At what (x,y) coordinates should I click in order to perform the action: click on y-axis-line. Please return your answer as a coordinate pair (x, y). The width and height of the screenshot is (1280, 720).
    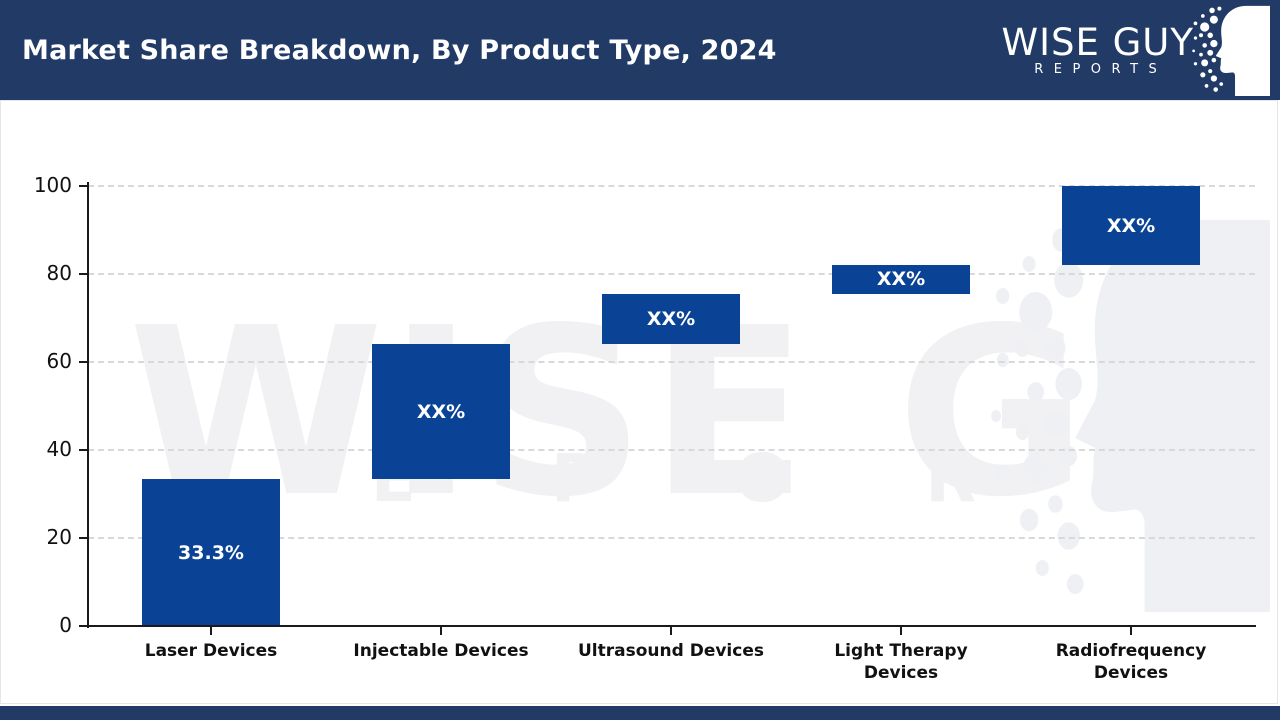
    Looking at the image, I should click on (88, 405).